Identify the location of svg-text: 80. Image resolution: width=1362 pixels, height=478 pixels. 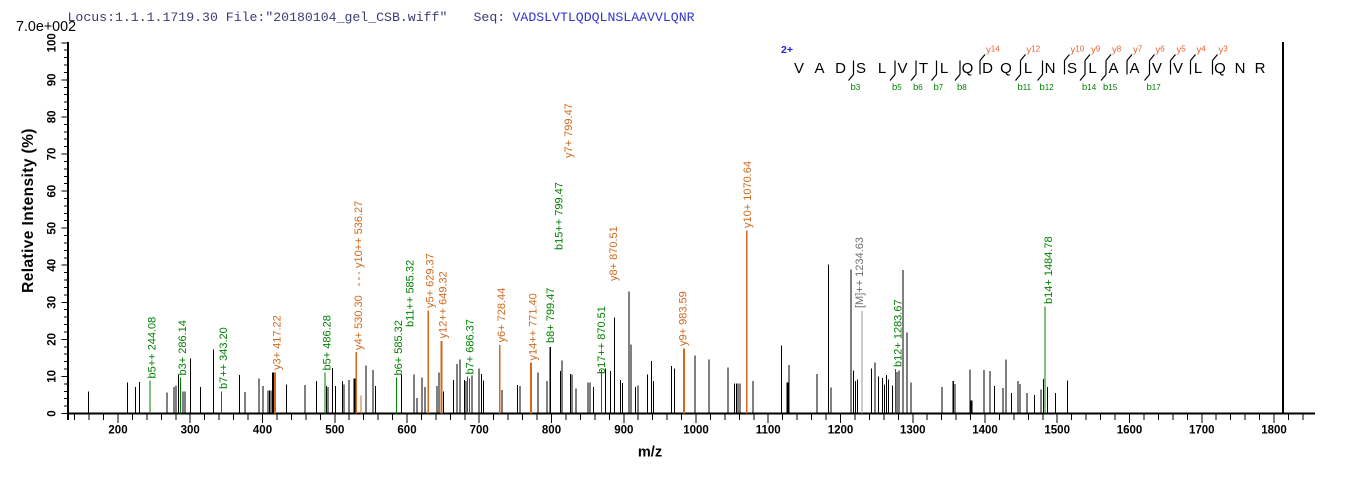
(53, 117).